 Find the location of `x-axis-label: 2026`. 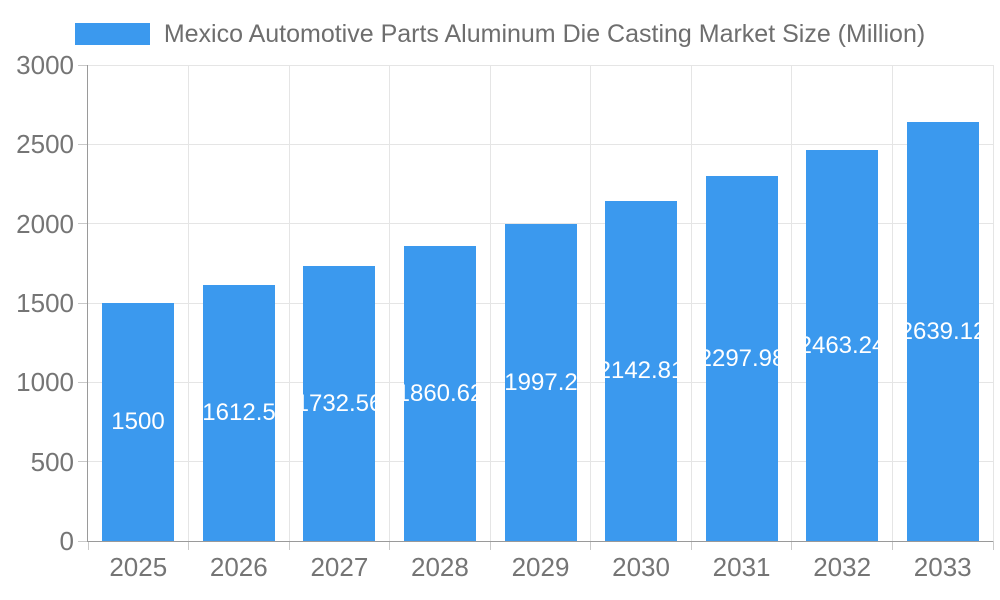

x-axis-label: 2026 is located at coordinates (238, 567).